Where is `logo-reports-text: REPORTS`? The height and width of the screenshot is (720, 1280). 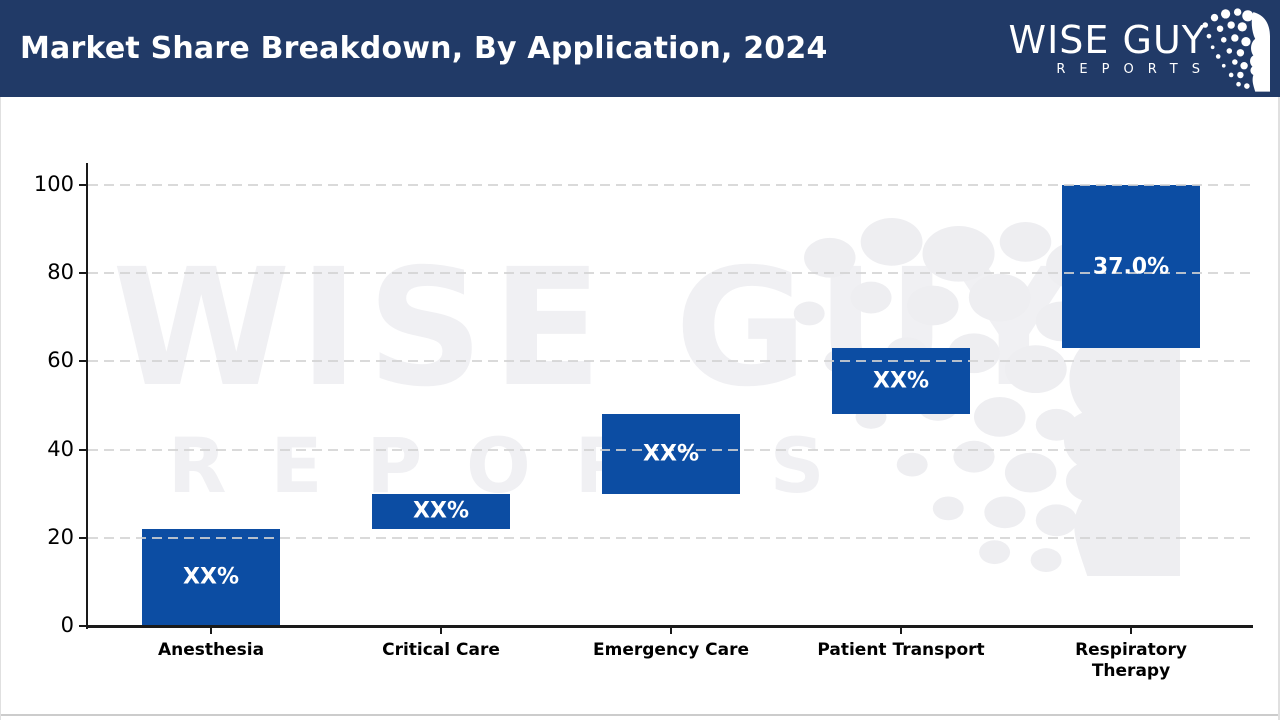 logo-reports-text: REPORTS is located at coordinates (1135, 69).